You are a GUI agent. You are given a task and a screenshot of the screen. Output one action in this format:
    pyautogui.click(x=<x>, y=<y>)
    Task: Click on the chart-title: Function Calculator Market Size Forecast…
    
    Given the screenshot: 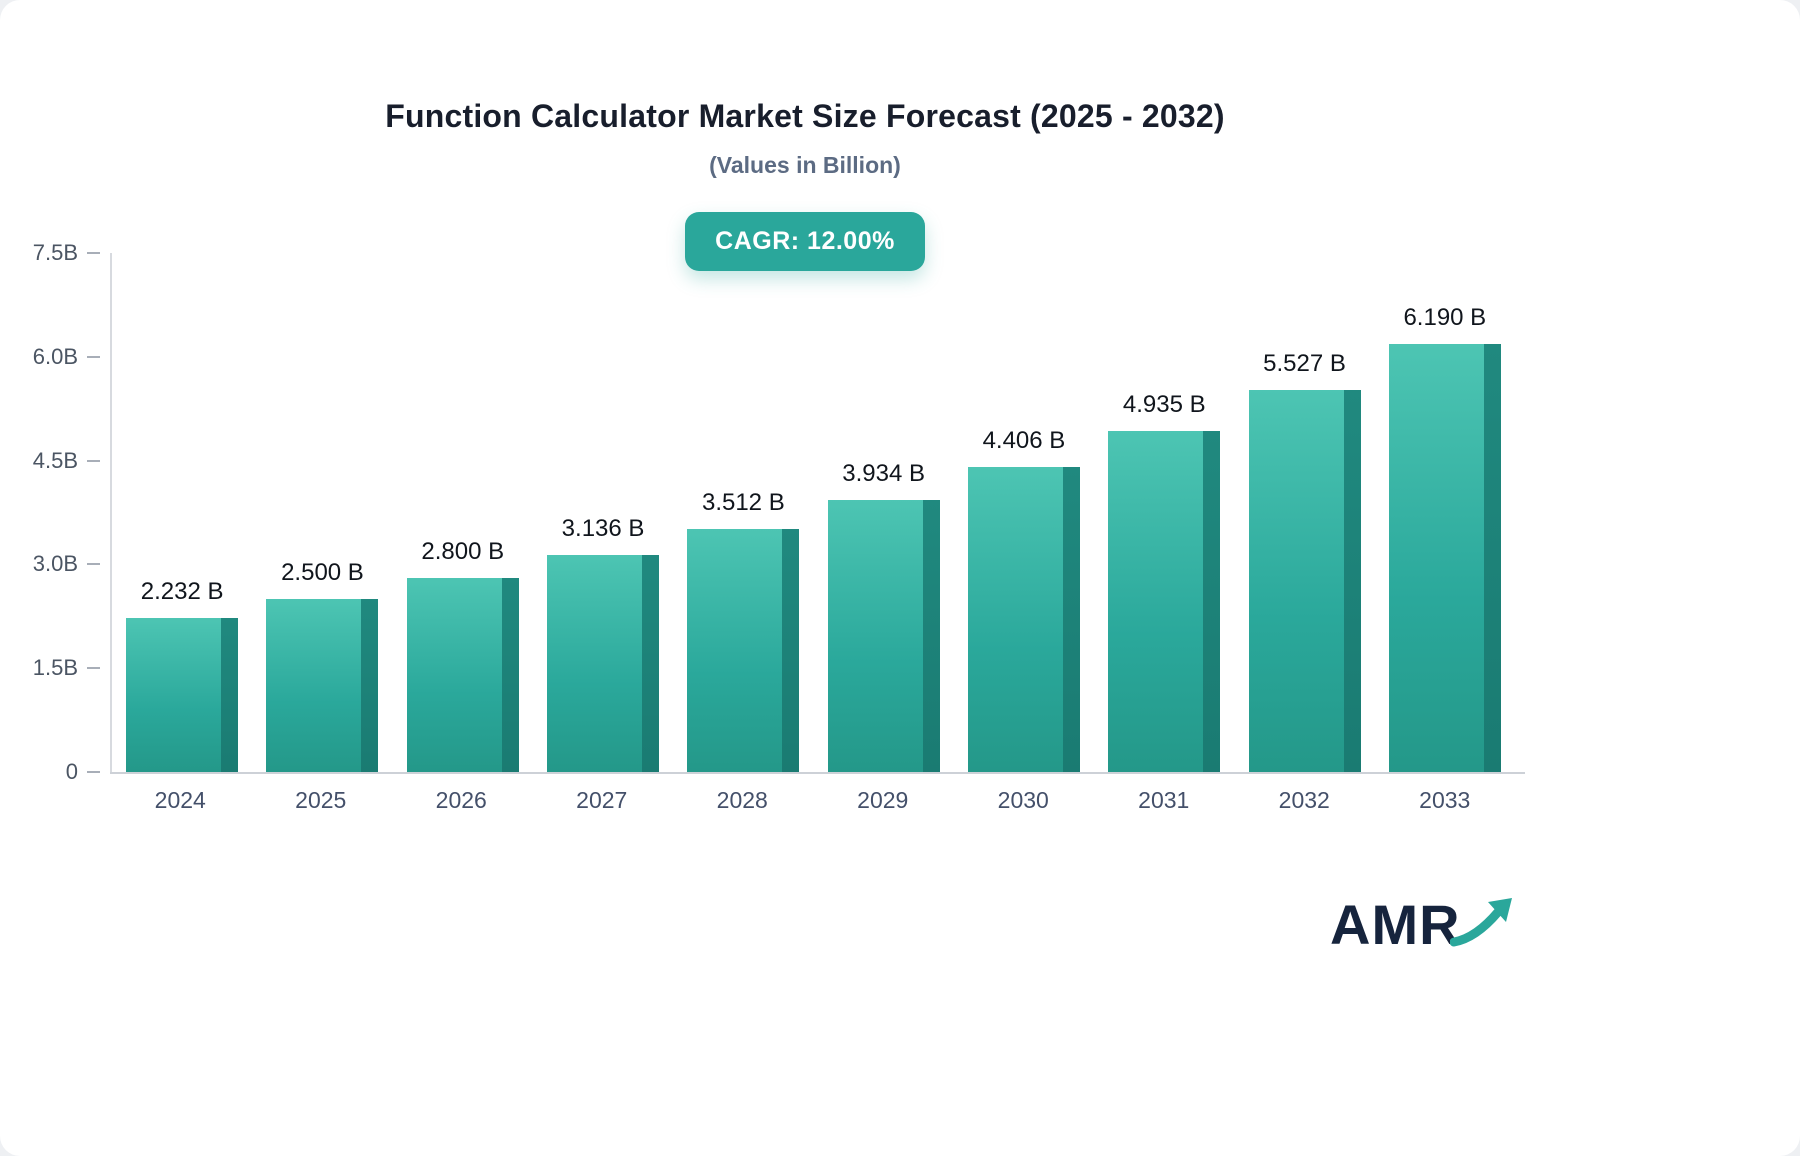 What is the action you would take?
    pyautogui.click(x=805, y=116)
    